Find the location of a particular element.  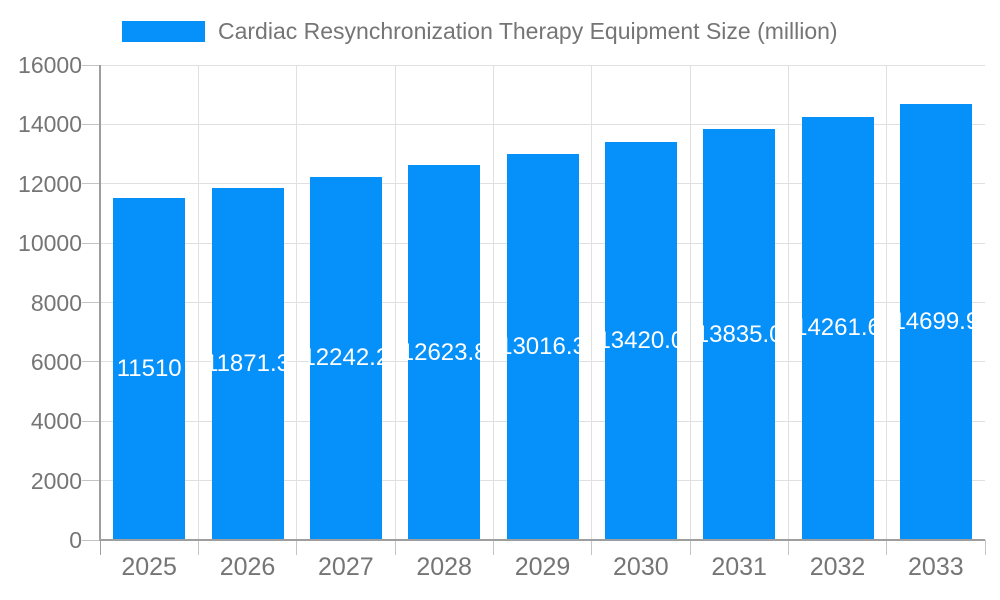

x-tick-label: 2030 is located at coordinates (641, 567).